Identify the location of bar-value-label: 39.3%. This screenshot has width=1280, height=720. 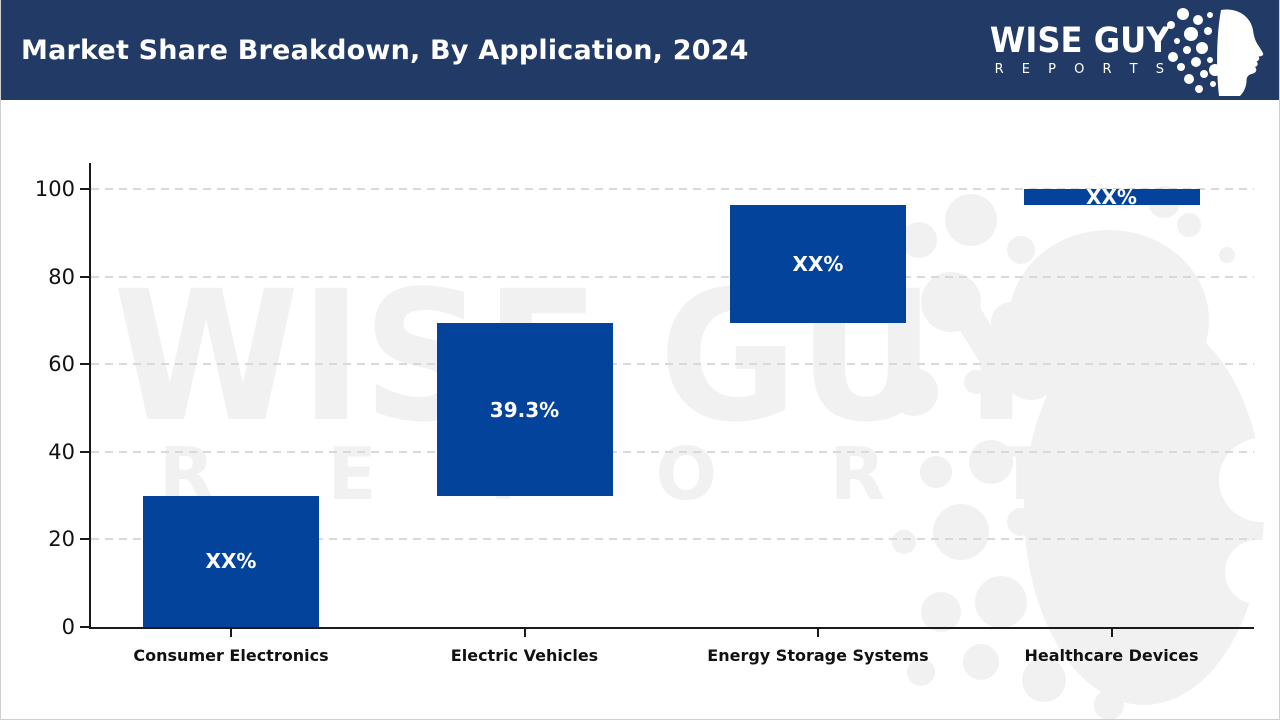
(524, 409).